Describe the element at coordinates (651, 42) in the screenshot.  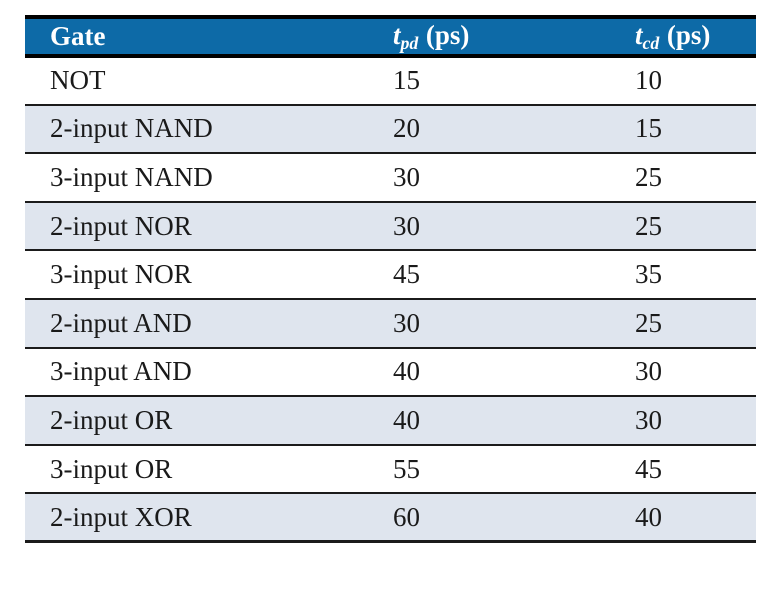
I see `tcd-subscript: cd` at that location.